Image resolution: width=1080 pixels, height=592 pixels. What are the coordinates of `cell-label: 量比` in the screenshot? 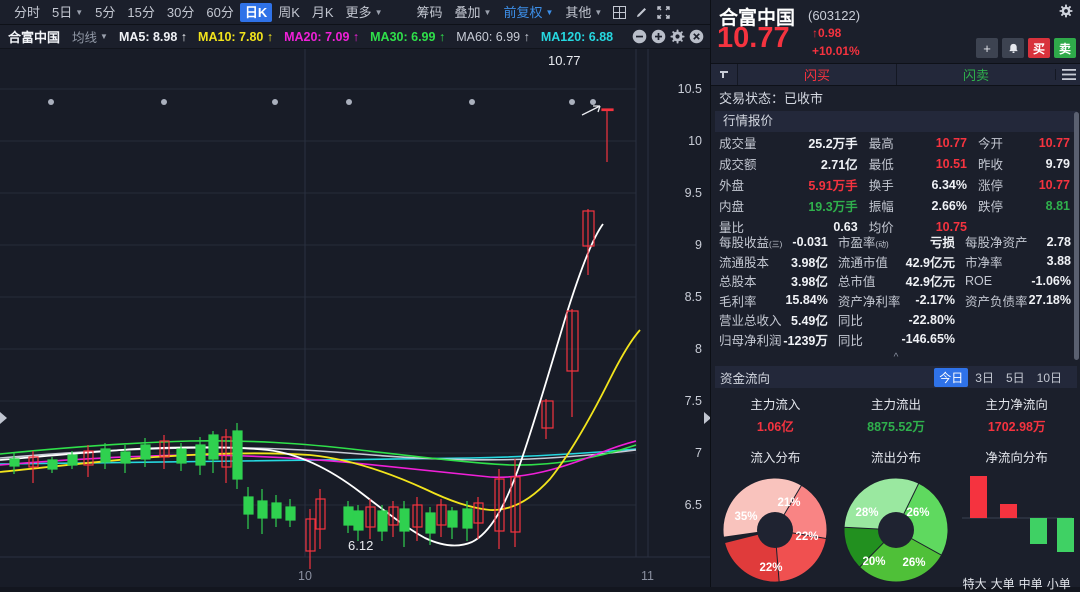 It's located at (732, 228).